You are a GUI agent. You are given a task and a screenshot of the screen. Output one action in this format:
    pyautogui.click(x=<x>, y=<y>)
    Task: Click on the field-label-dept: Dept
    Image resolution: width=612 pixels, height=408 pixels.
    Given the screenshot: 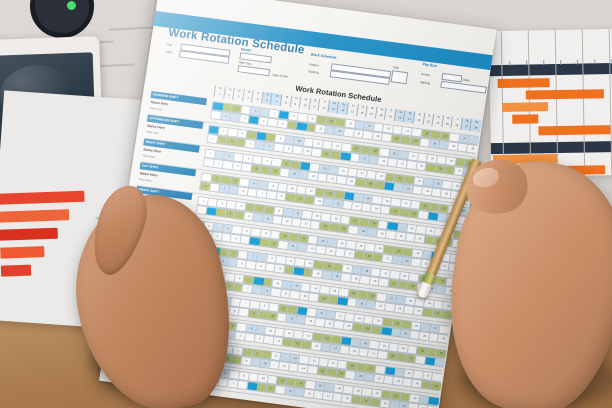 What is the action you would take?
    pyautogui.click(x=169, y=52)
    